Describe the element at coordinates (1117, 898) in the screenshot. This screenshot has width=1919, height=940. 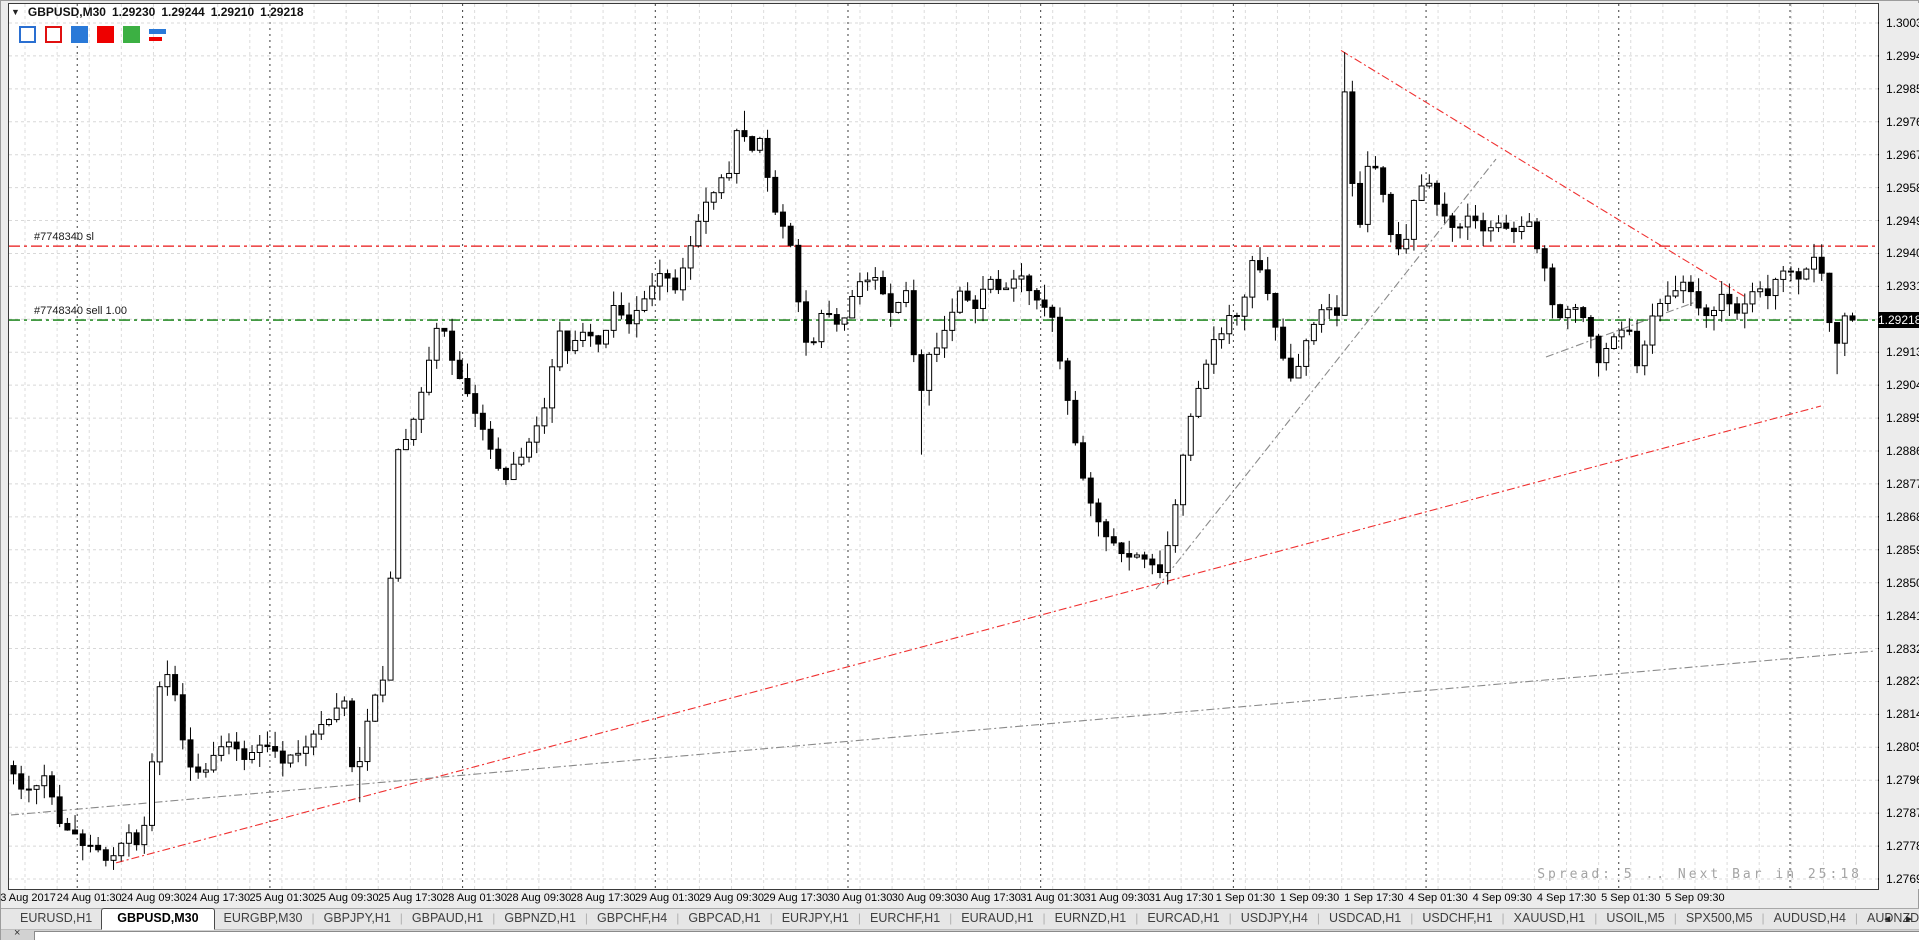
I see `time-axis-label: 31 Aug 09:30` at that location.